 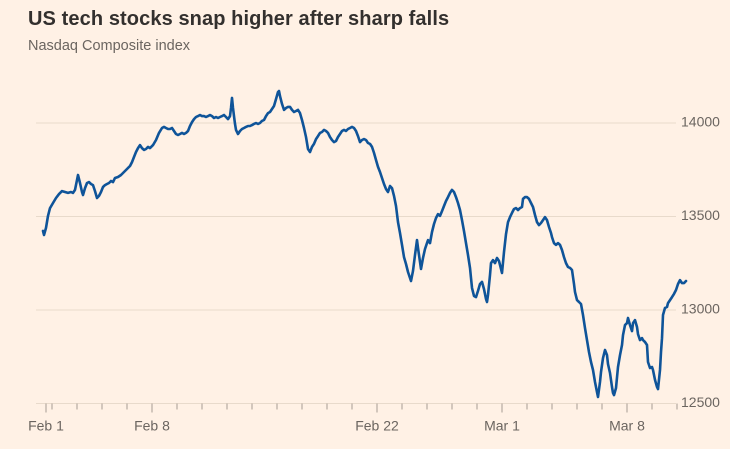 I want to click on x-axis-label: Feb 1, so click(x=46, y=426).